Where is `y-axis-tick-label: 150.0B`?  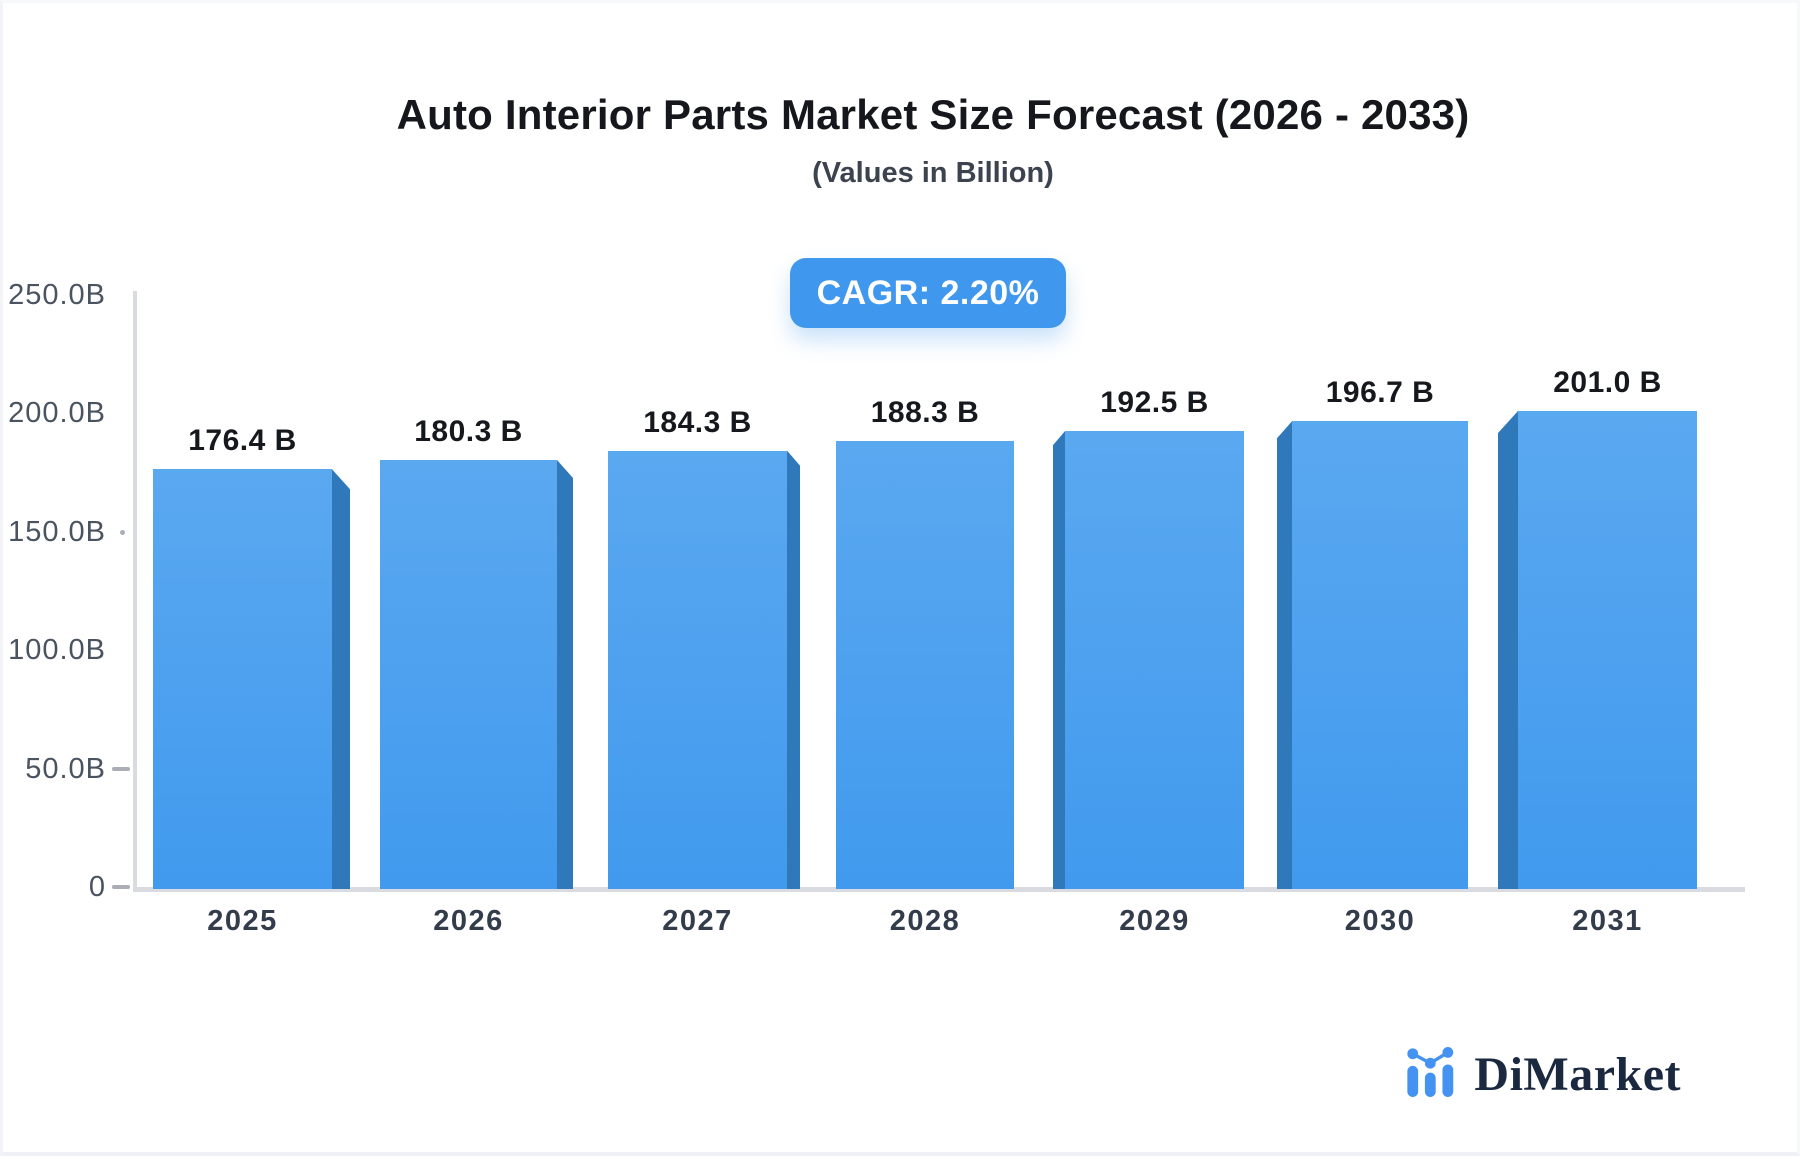 y-axis-tick-label: 150.0B is located at coordinates (57, 531).